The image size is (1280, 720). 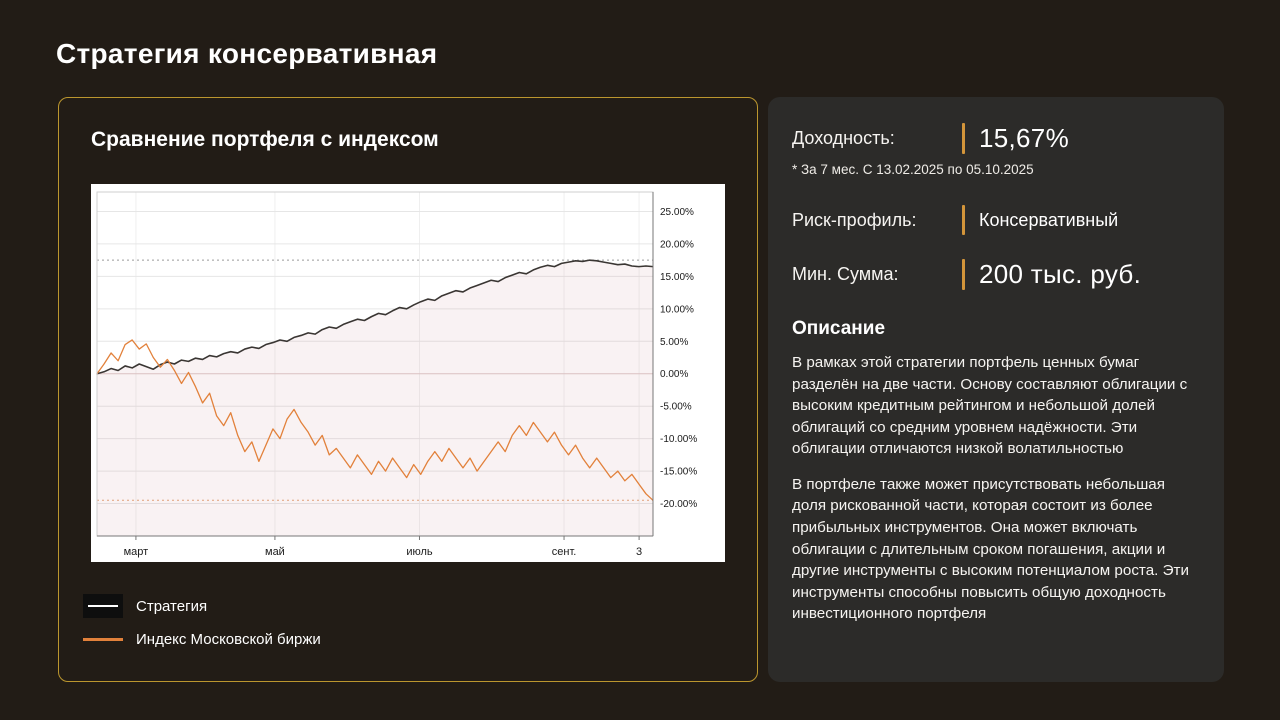 I want to click on chart-heading: Сравнение портфеля с индексом, so click(x=265, y=139).